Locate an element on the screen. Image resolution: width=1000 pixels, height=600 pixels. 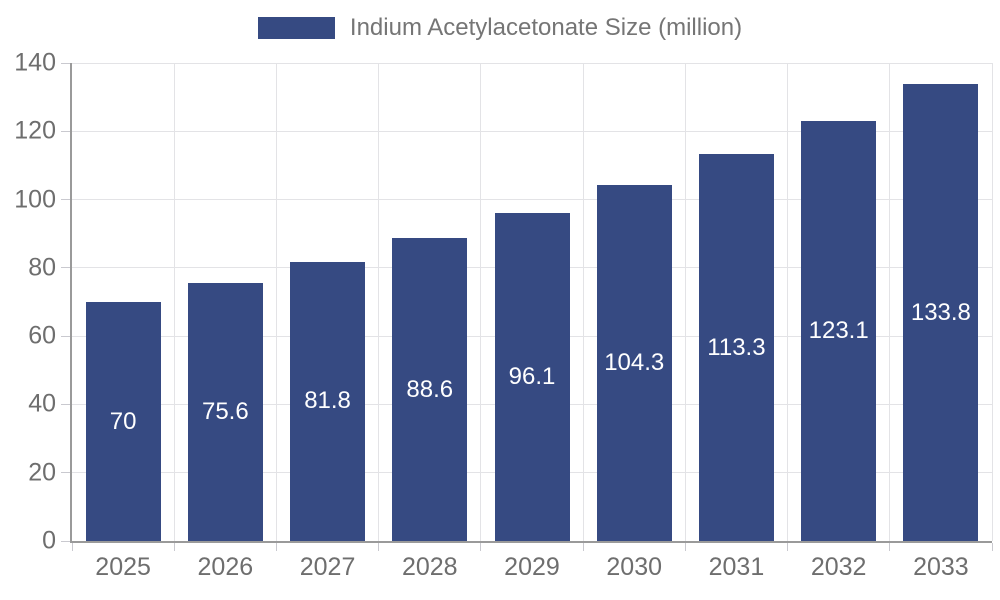
y-tick-label: 0 is located at coordinates (49, 540).